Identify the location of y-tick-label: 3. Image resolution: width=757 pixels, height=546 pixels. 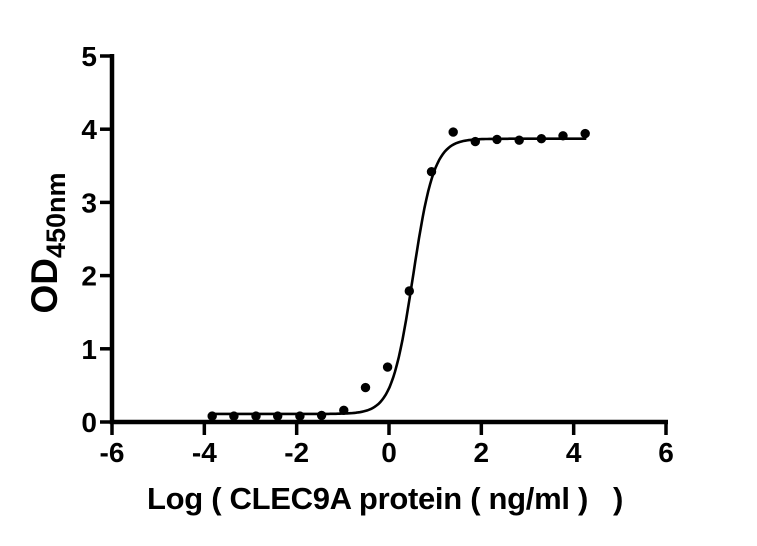
(89, 202).